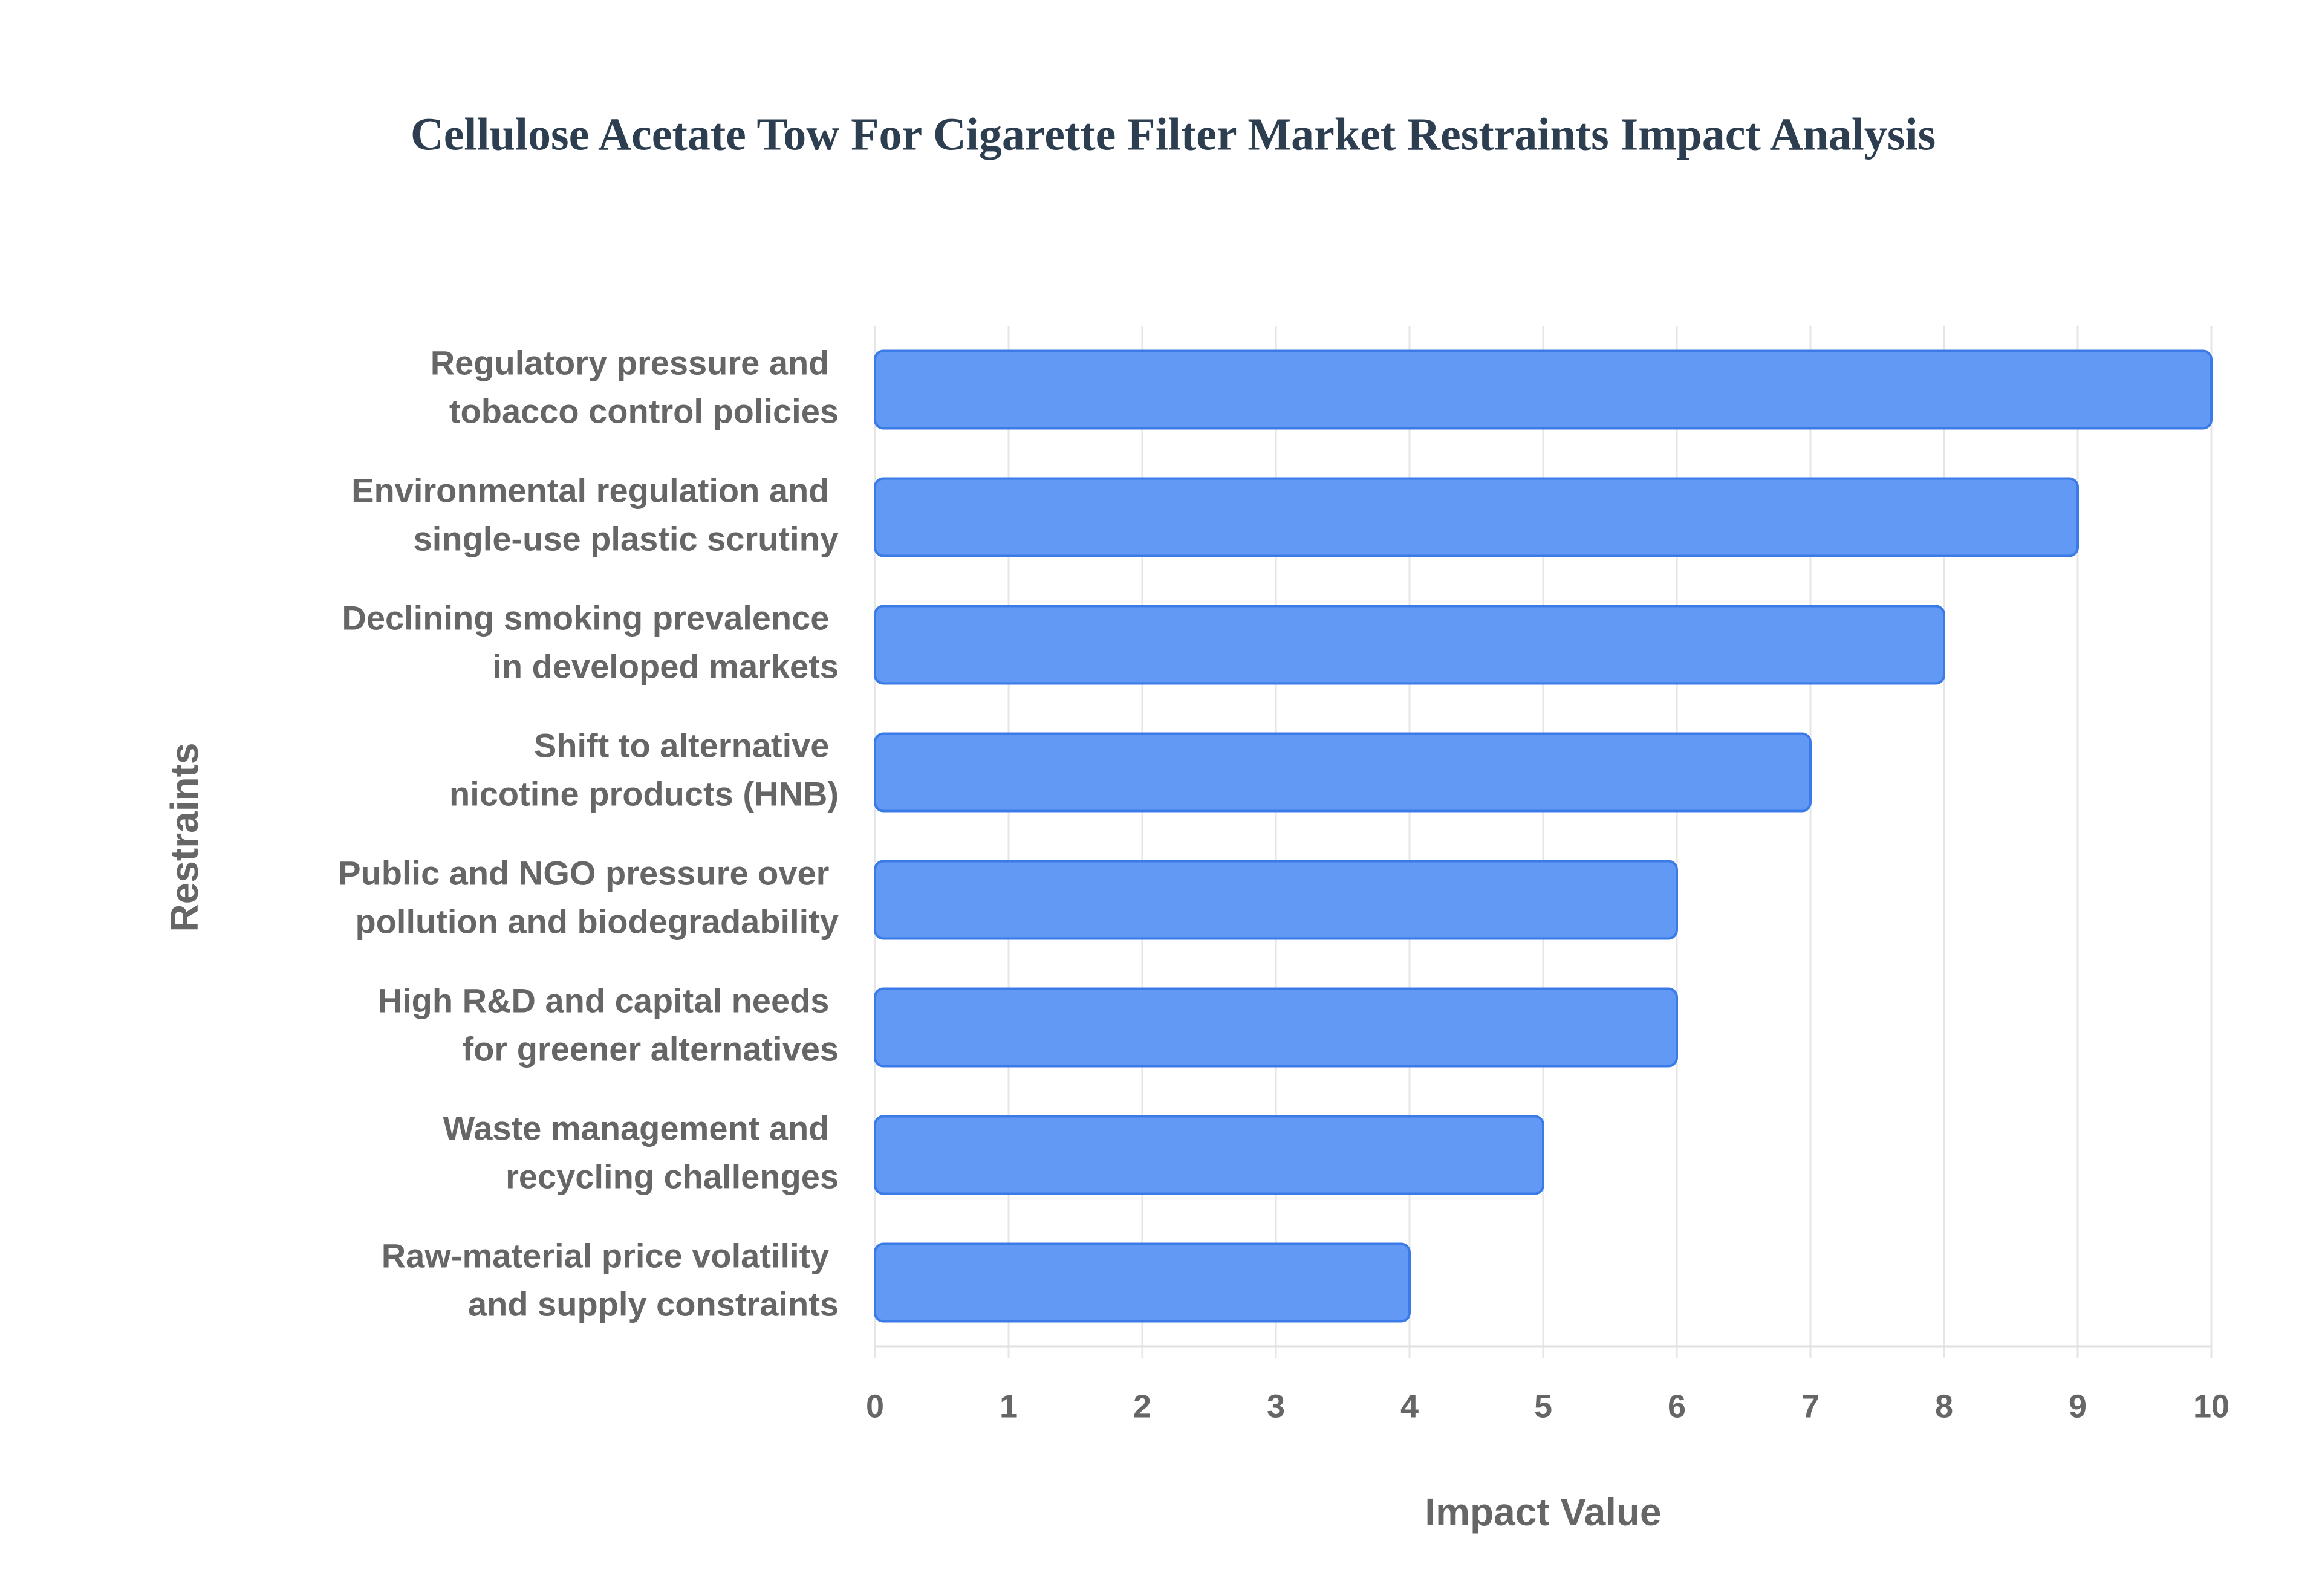 This screenshot has height=1596, width=2322. What do you see at coordinates (184, 837) in the screenshot?
I see `y-axis-title: Restraints` at bounding box center [184, 837].